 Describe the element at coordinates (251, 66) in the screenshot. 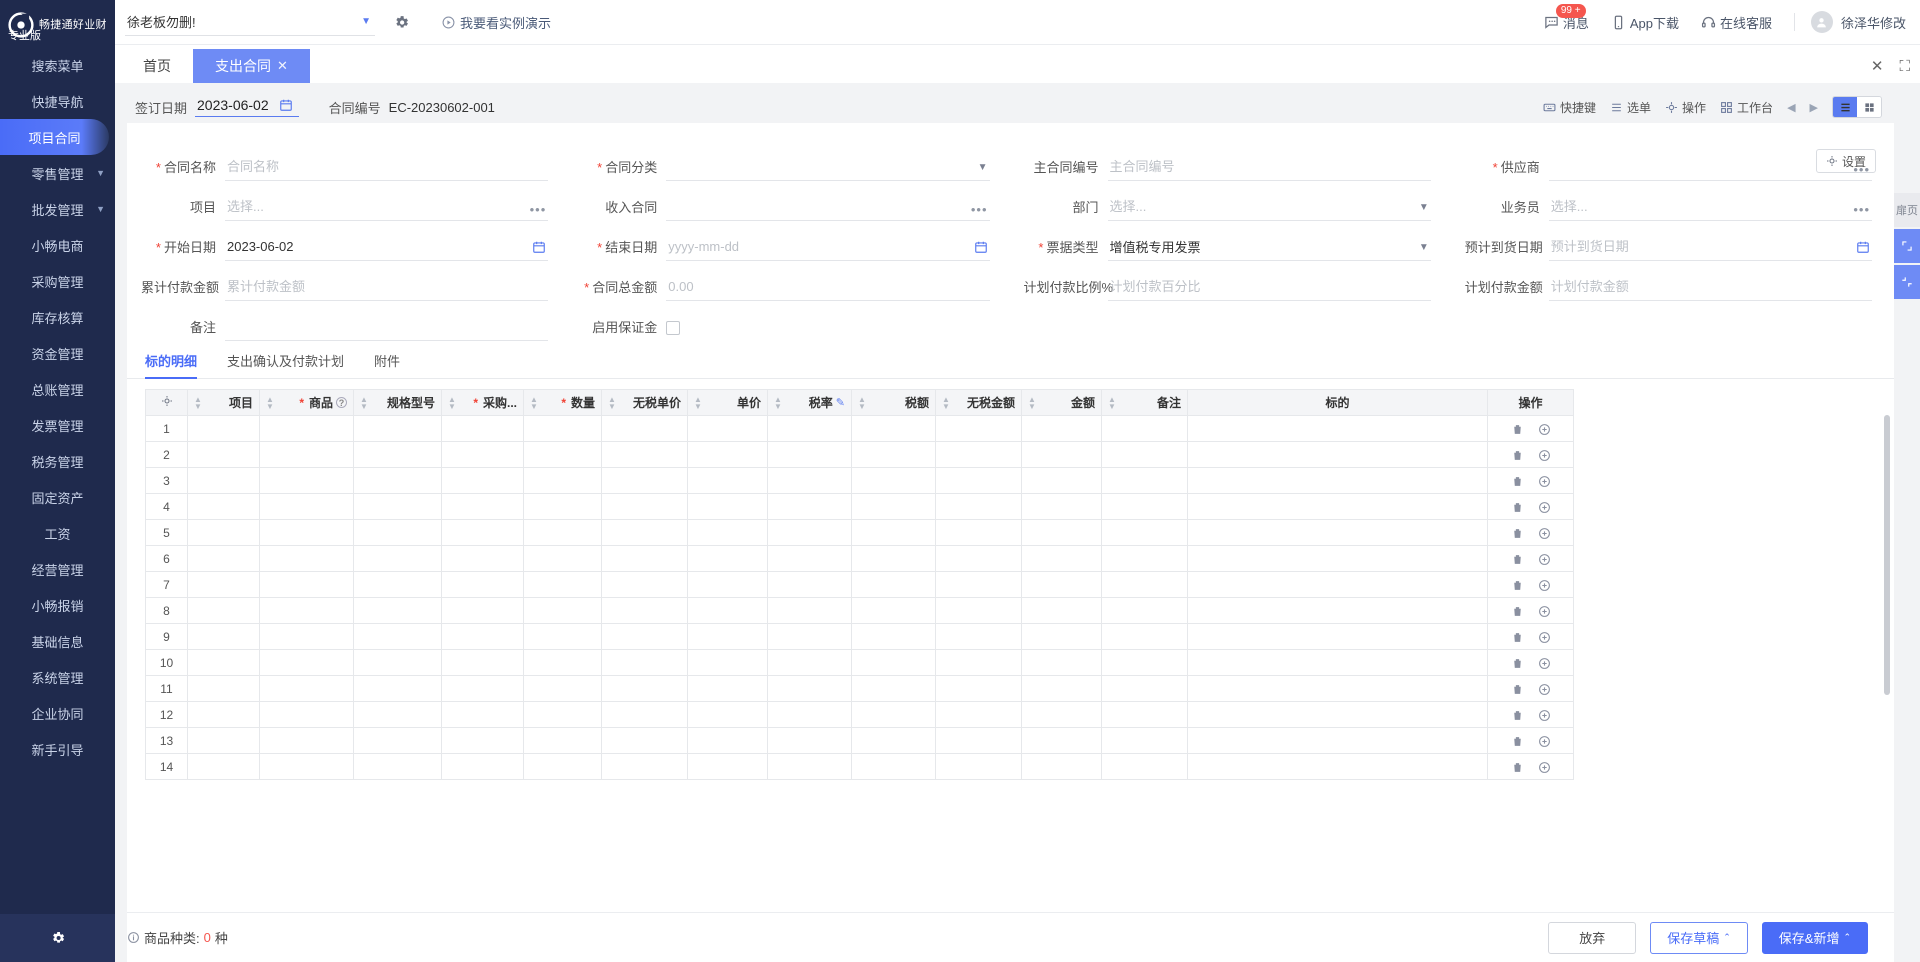

I see `tab-1: 支出合同 ✕` at that location.